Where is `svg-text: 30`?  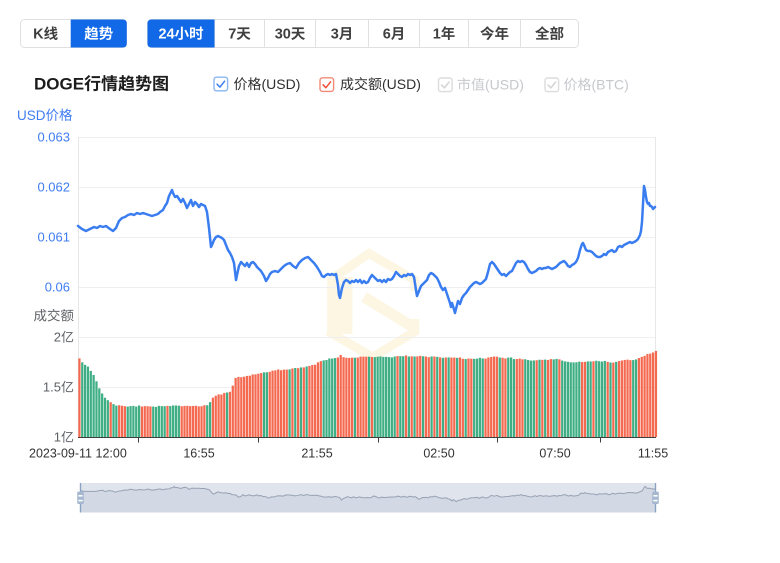 svg-text: 30 is located at coordinates (283, 35).